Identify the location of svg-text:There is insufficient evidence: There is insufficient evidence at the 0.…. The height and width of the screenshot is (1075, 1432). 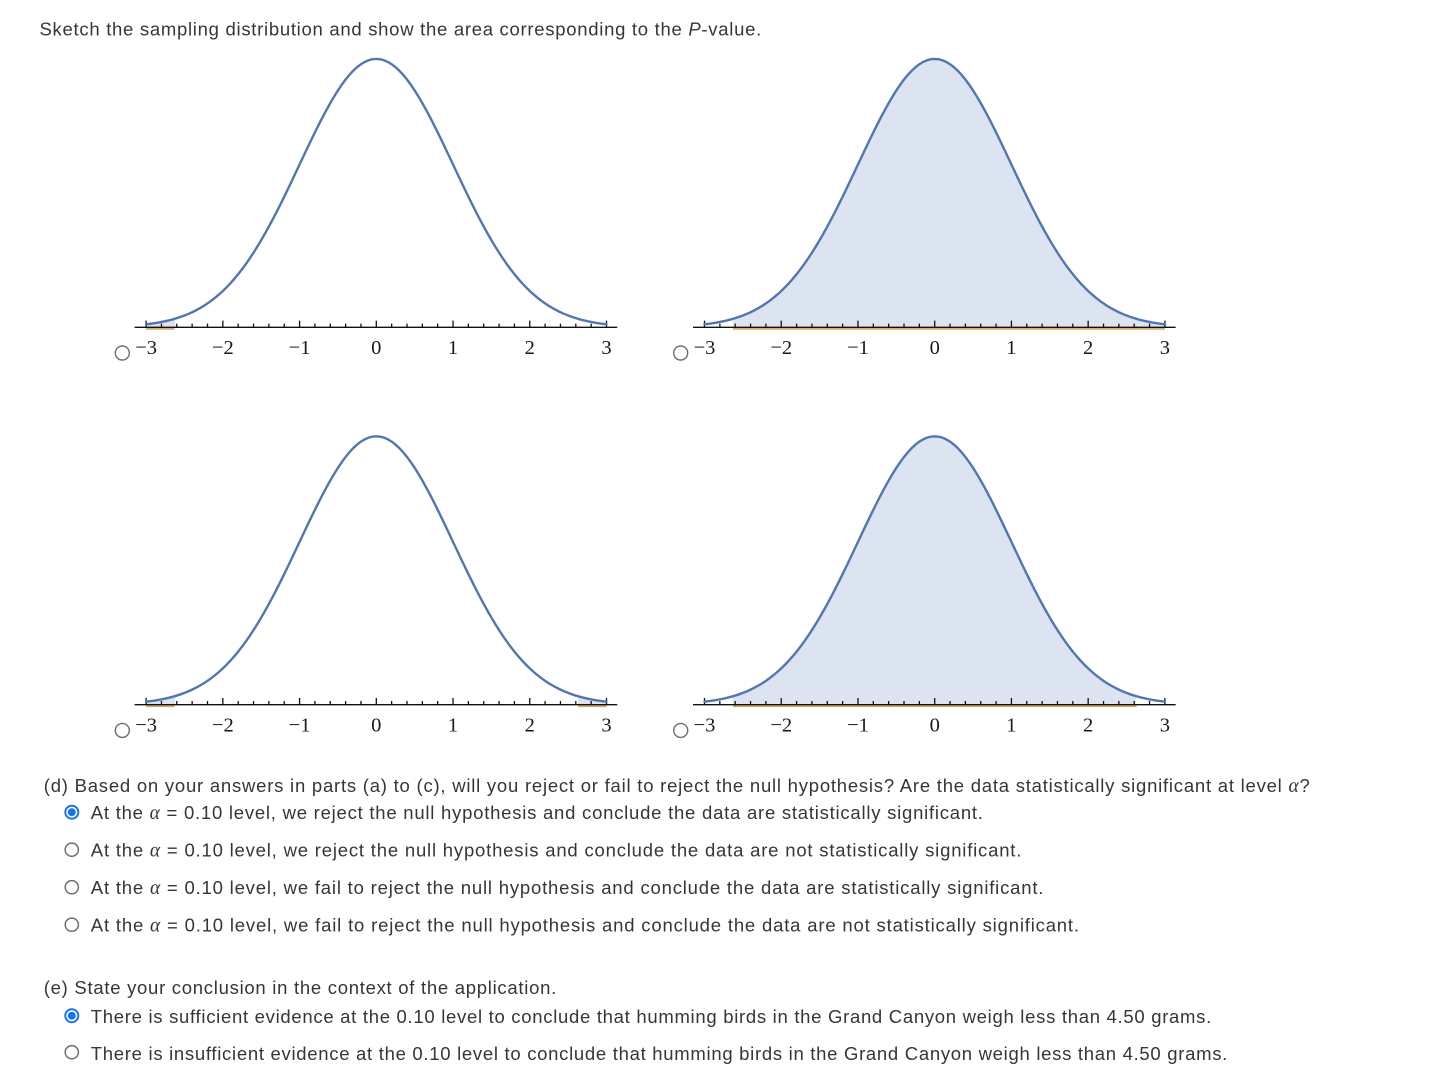
(659, 1053).